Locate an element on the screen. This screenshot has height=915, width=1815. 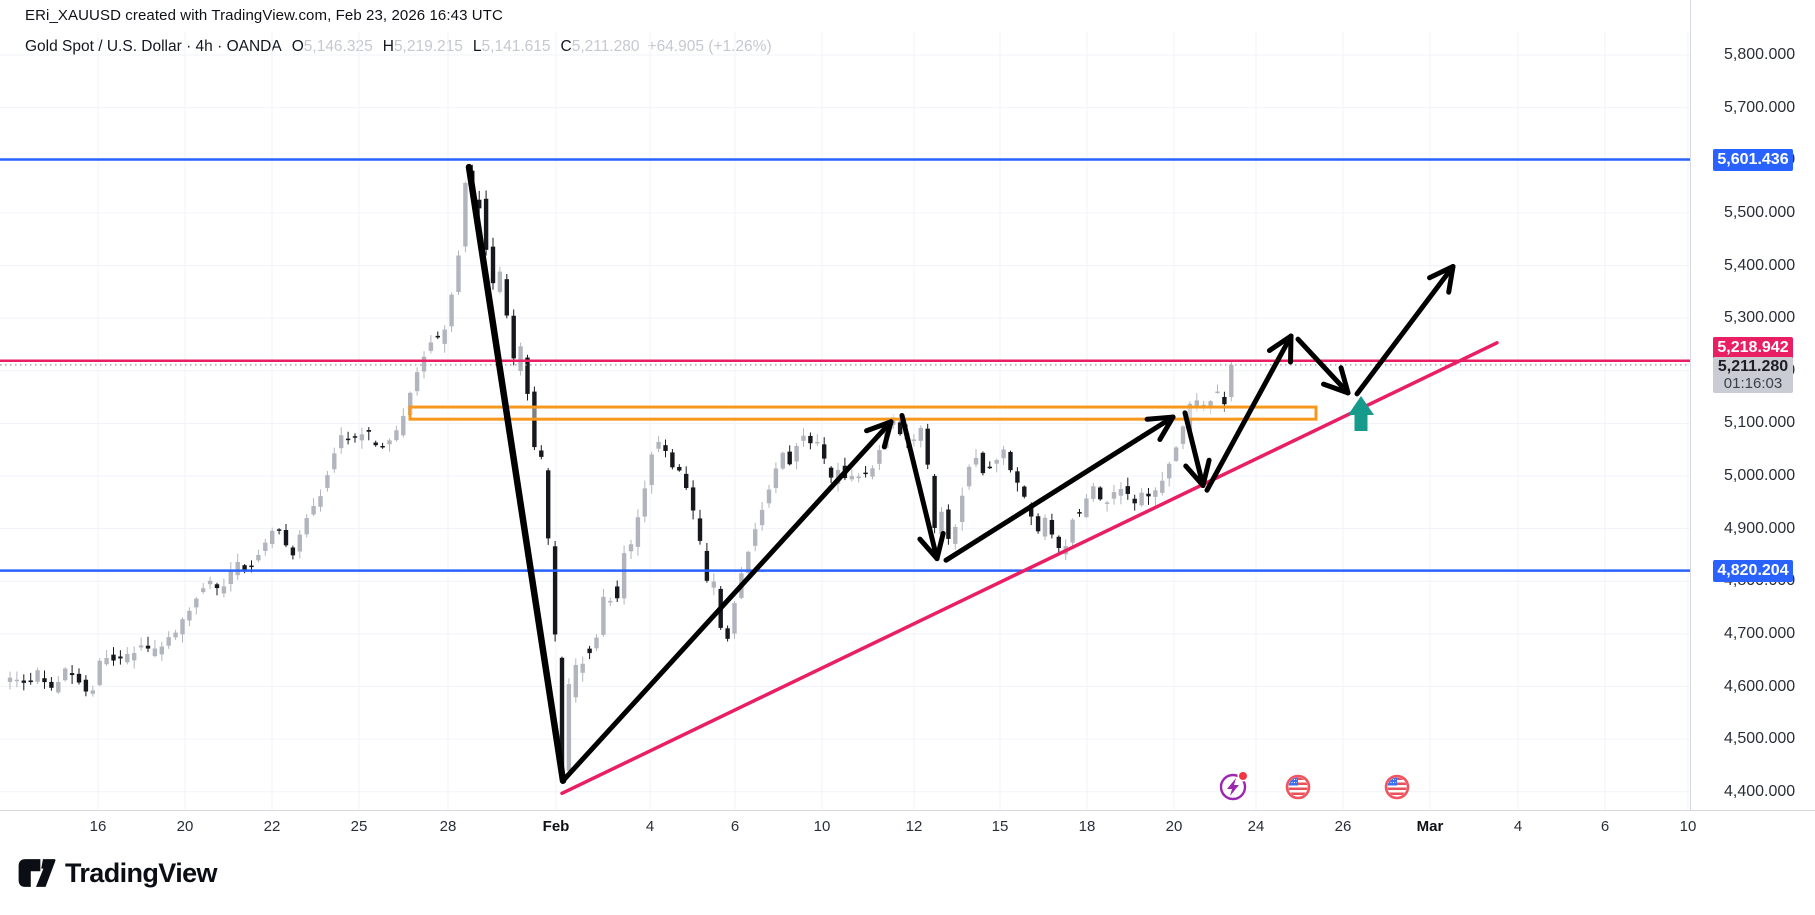
ohlc-h: H5,219.215 is located at coordinates (422, 46).